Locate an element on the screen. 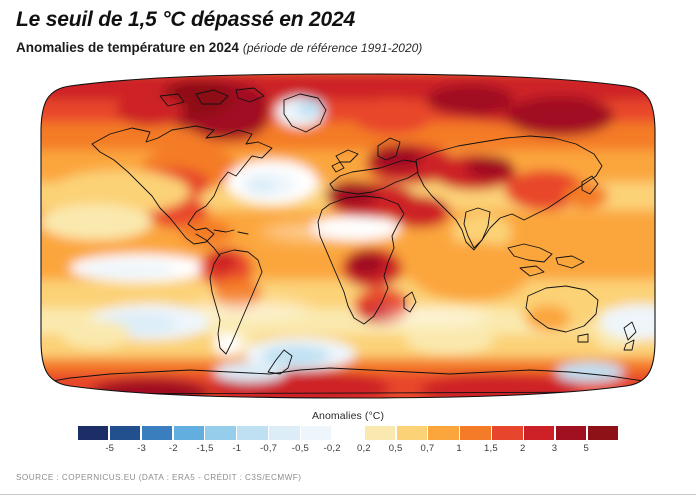 The image size is (696, 499). legend-tick: 1,5 is located at coordinates (491, 448).